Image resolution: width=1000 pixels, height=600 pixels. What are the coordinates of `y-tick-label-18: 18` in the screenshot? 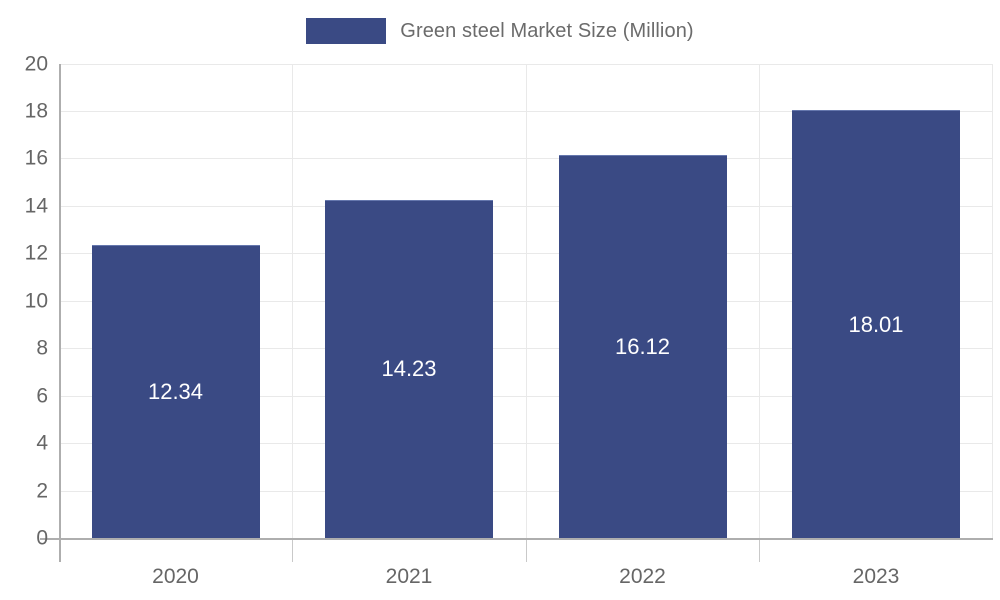 It's located at (36, 111).